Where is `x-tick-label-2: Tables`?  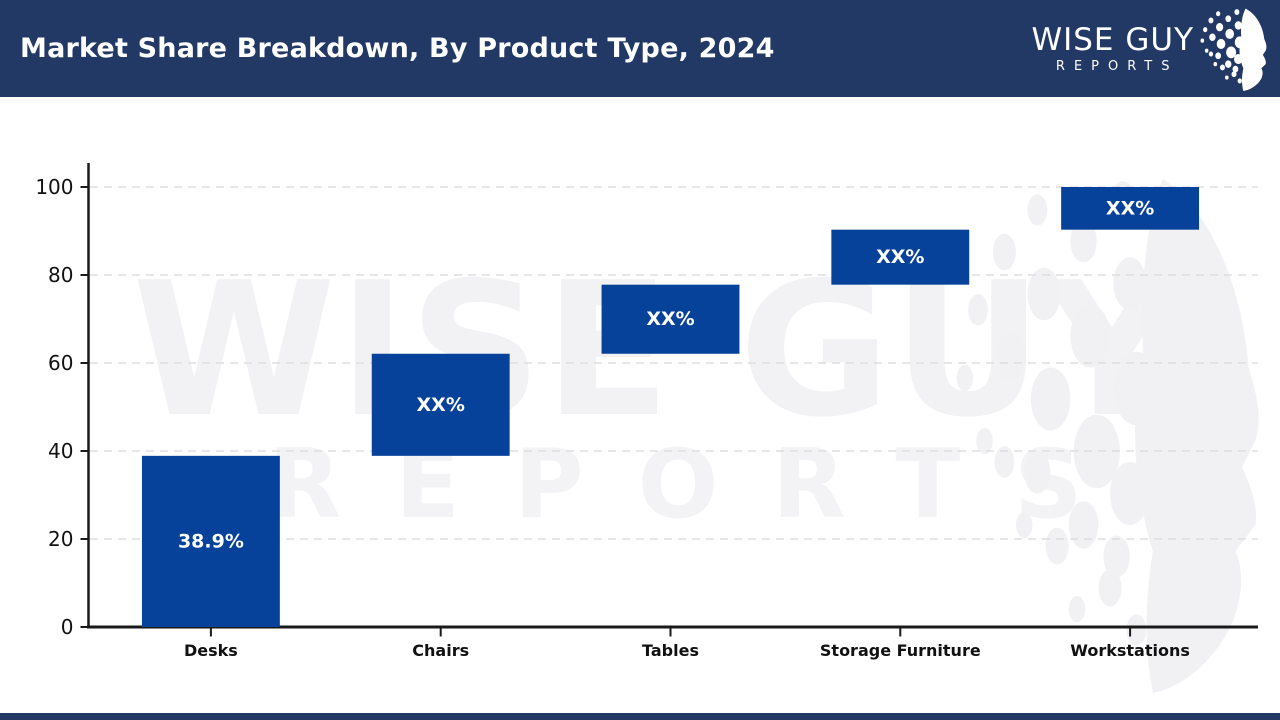 x-tick-label-2: Tables is located at coordinates (670, 650).